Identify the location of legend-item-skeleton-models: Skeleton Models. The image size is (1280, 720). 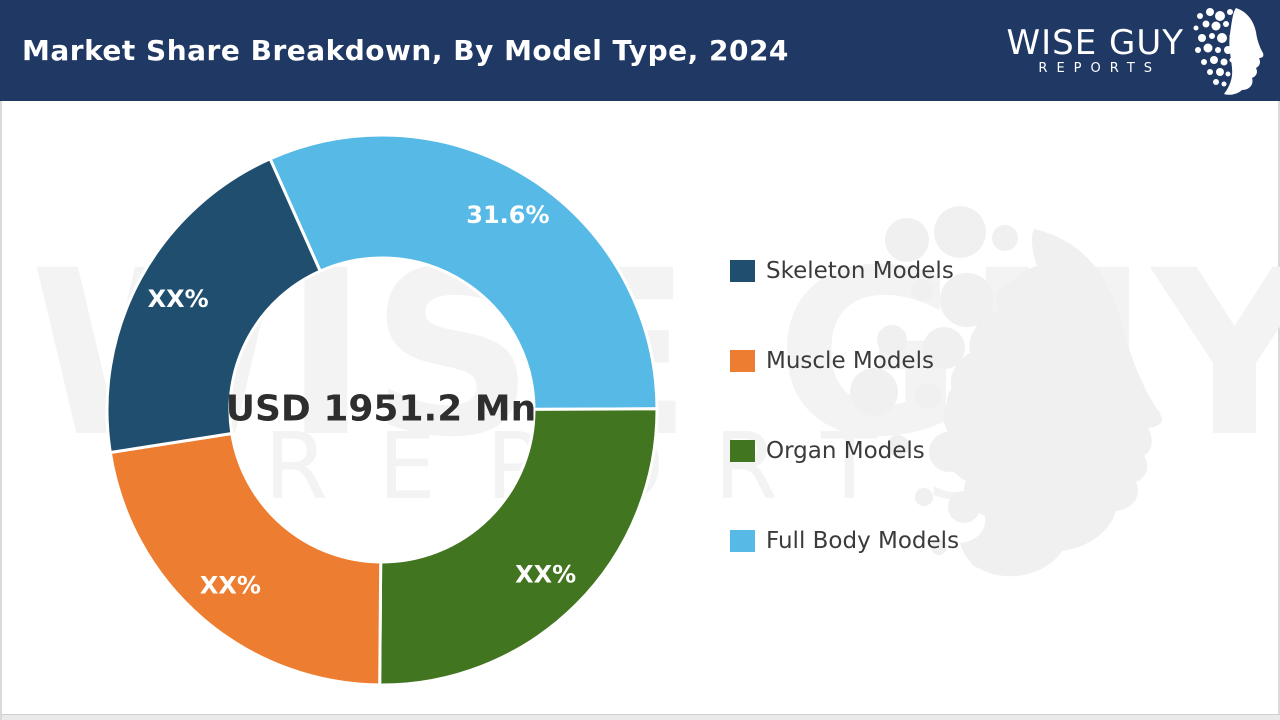
(844, 271).